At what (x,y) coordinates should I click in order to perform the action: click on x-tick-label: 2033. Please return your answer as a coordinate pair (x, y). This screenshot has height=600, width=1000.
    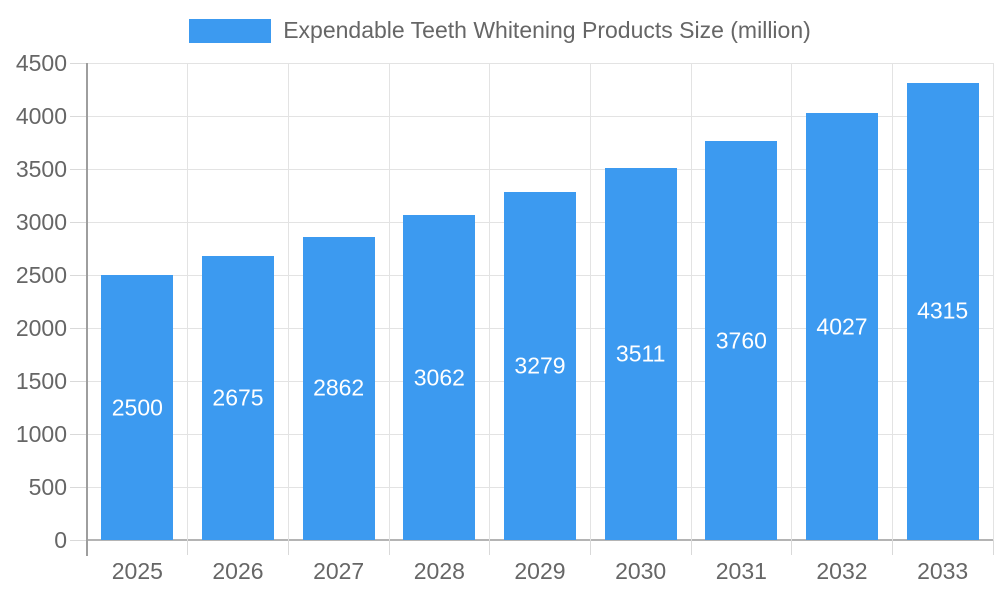
    Looking at the image, I should click on (943, 571).